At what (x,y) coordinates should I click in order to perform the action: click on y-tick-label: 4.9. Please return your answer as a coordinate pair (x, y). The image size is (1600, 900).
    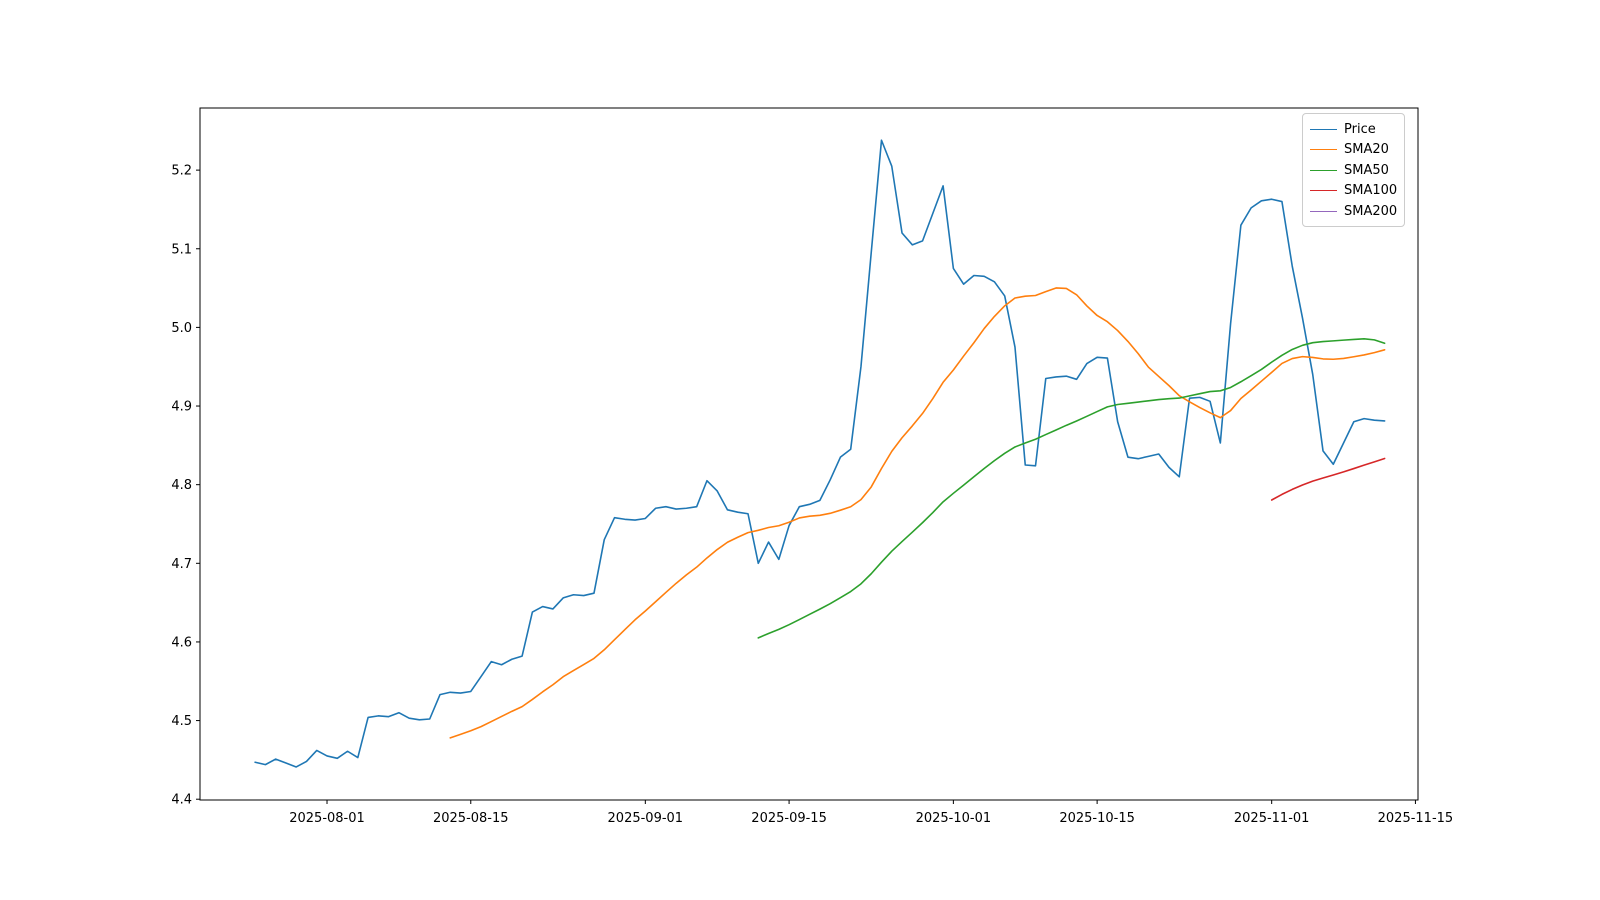
    Looking at the image, I should click on (181, 407).